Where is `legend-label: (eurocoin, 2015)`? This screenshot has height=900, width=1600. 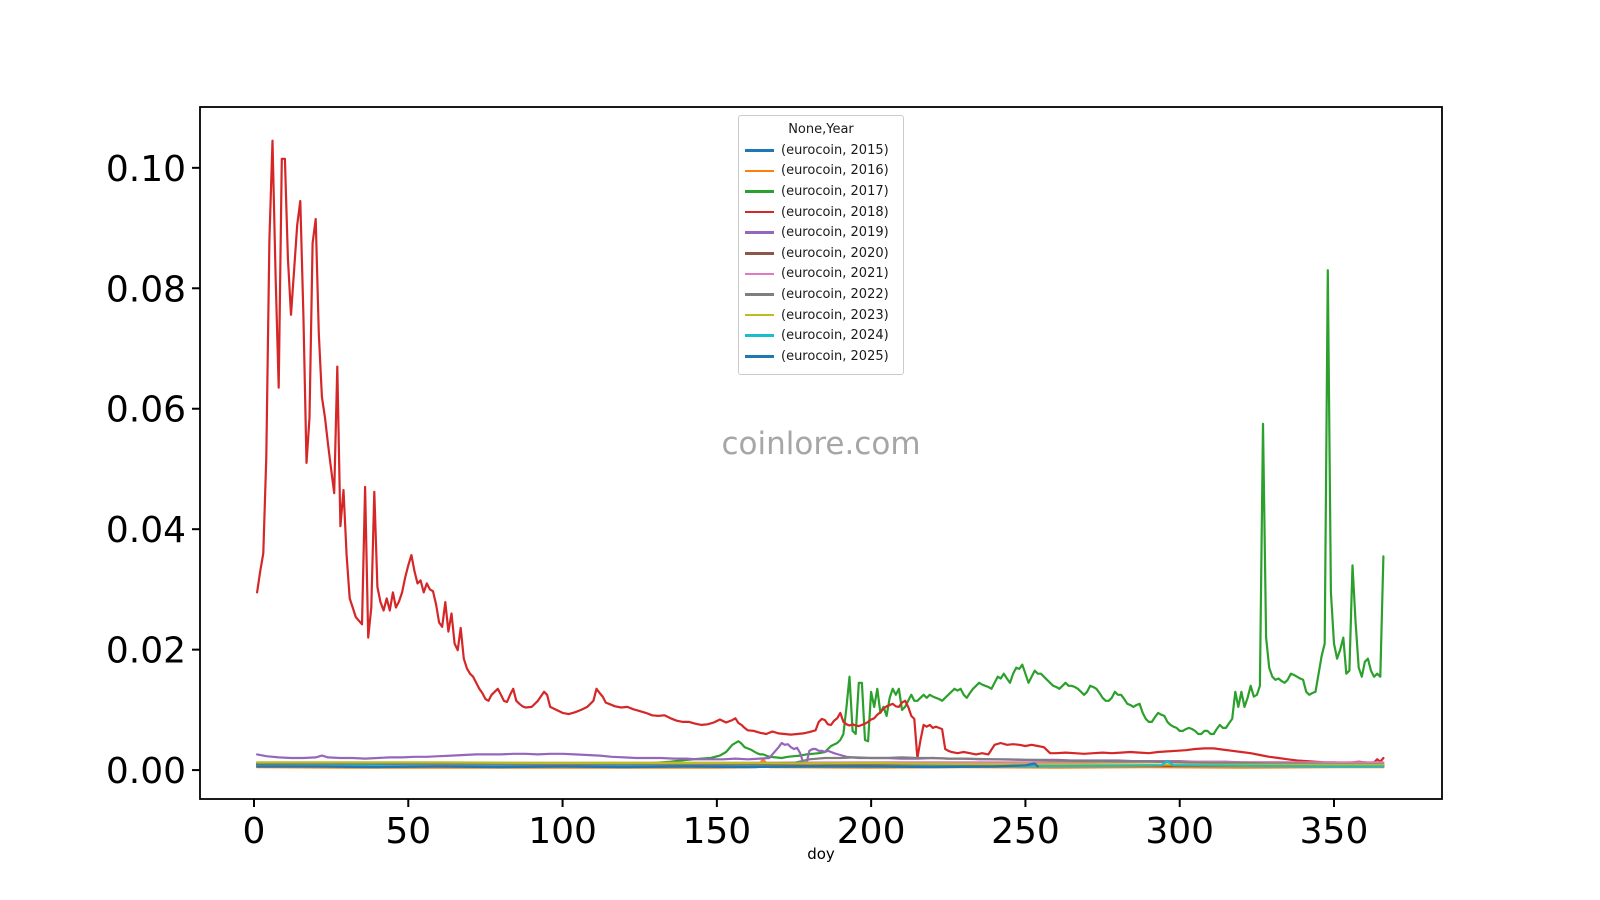
legend-label: (eurocoin, 2015) is located at coordinates (835, 150).